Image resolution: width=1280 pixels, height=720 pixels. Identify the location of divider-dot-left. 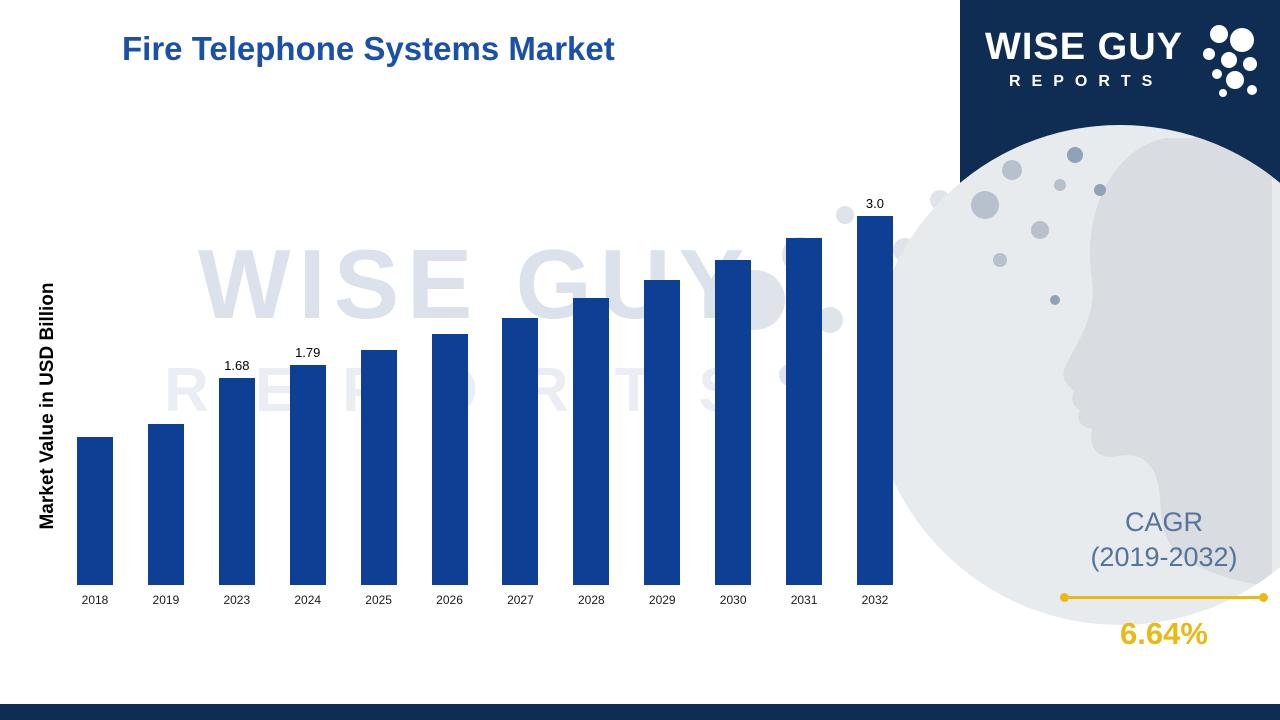
(1064, 598).